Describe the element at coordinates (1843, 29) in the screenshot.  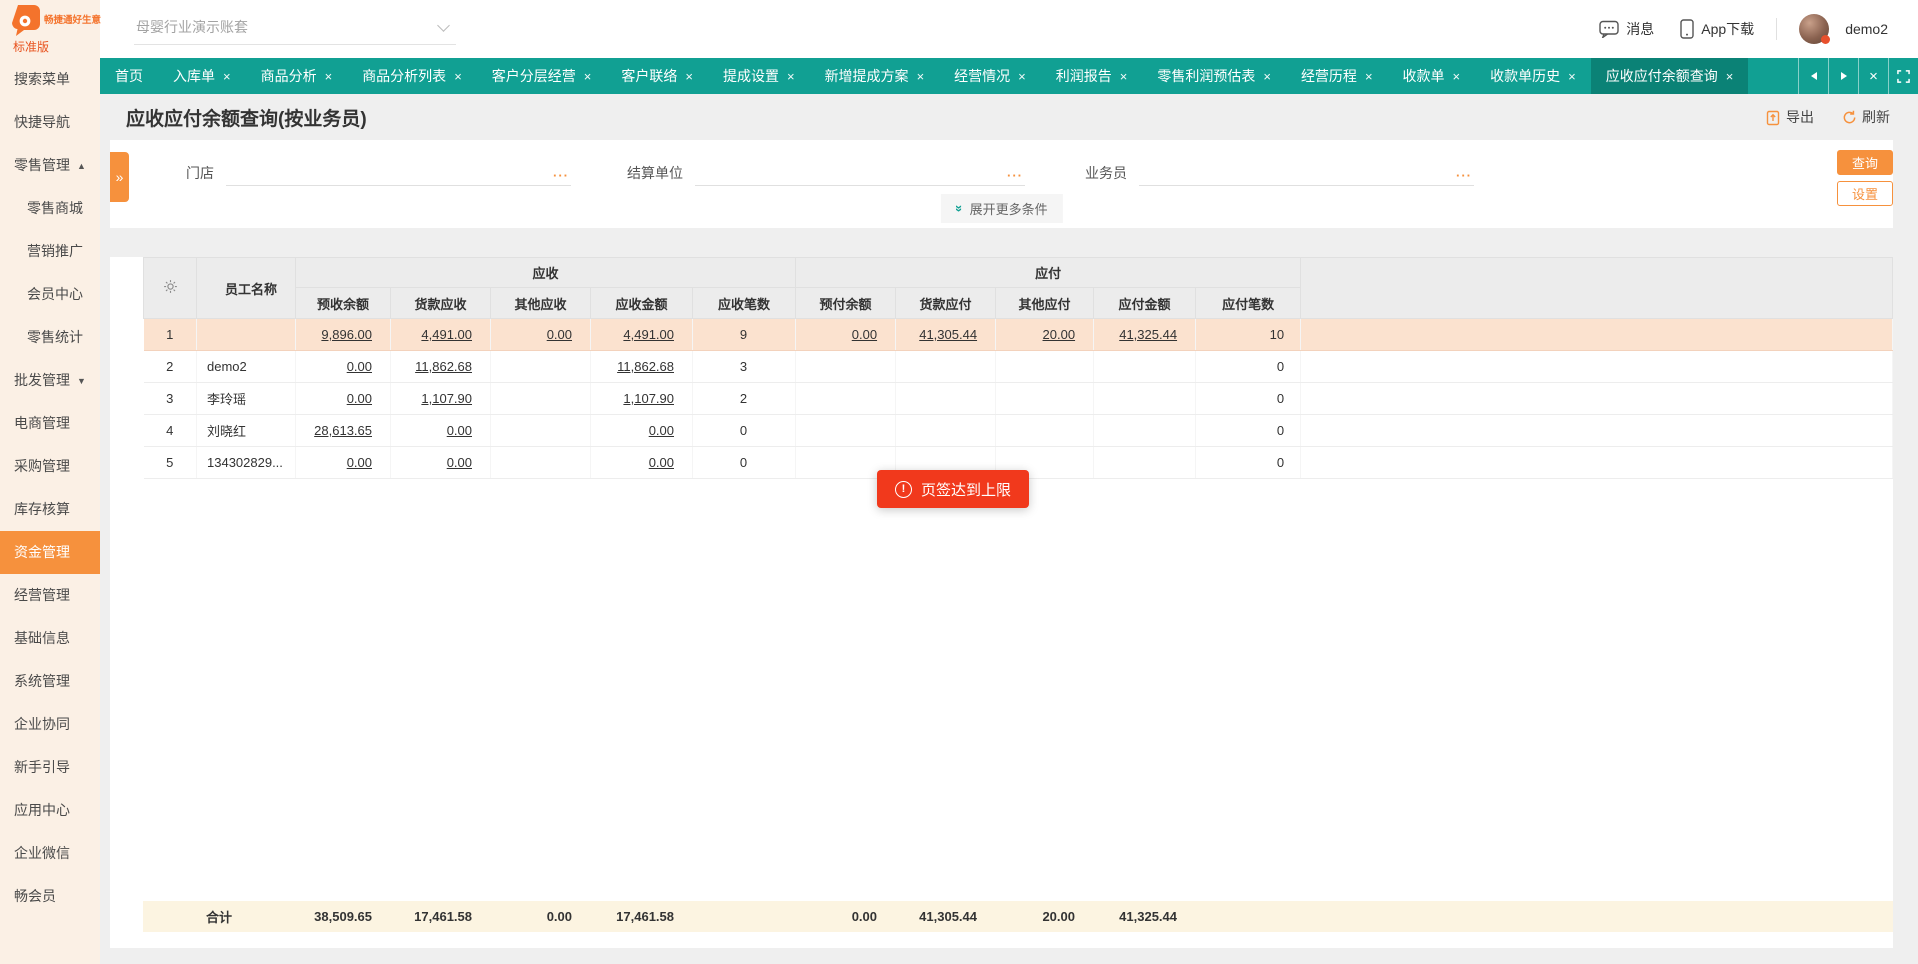
I see `user-menu: demo2` at that location.